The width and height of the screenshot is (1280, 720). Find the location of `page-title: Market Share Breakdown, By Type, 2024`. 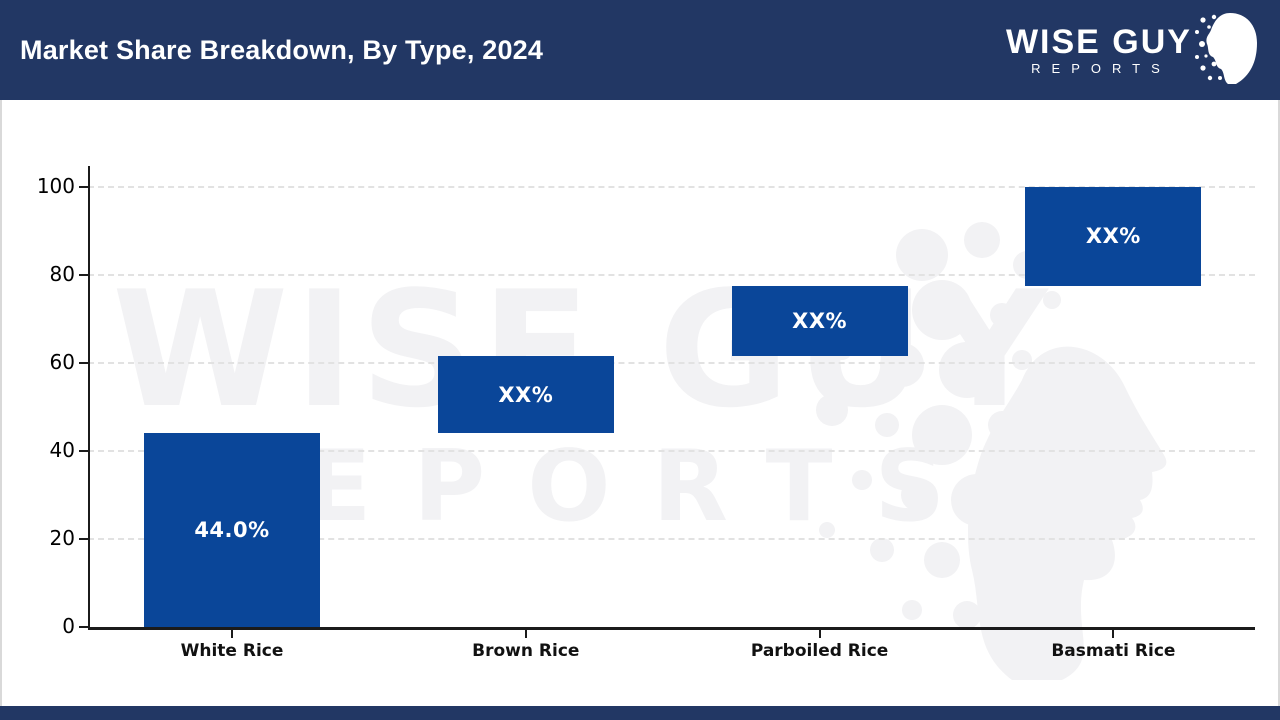

page-title: Market Share Breakdown, By Type, 2024 is located at coordinates (282, 49).